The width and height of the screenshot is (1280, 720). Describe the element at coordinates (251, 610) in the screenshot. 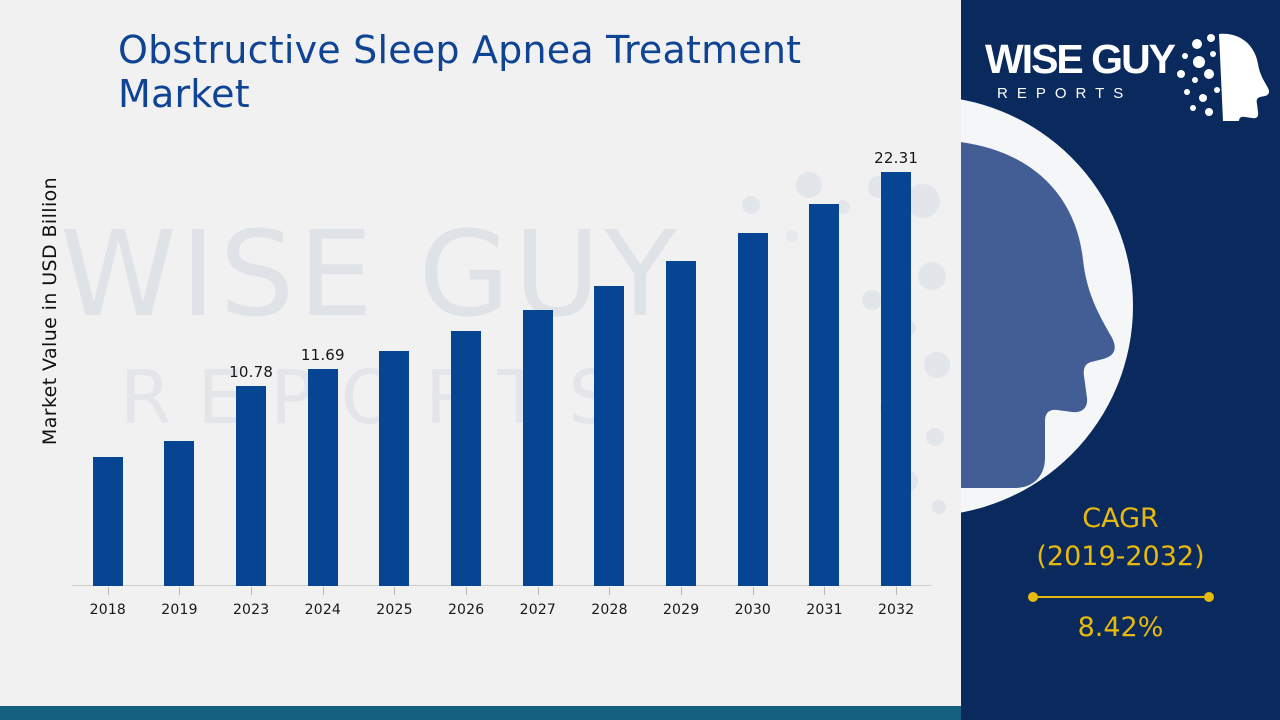

I see `x-axis-tick-label: 2023` at that location.